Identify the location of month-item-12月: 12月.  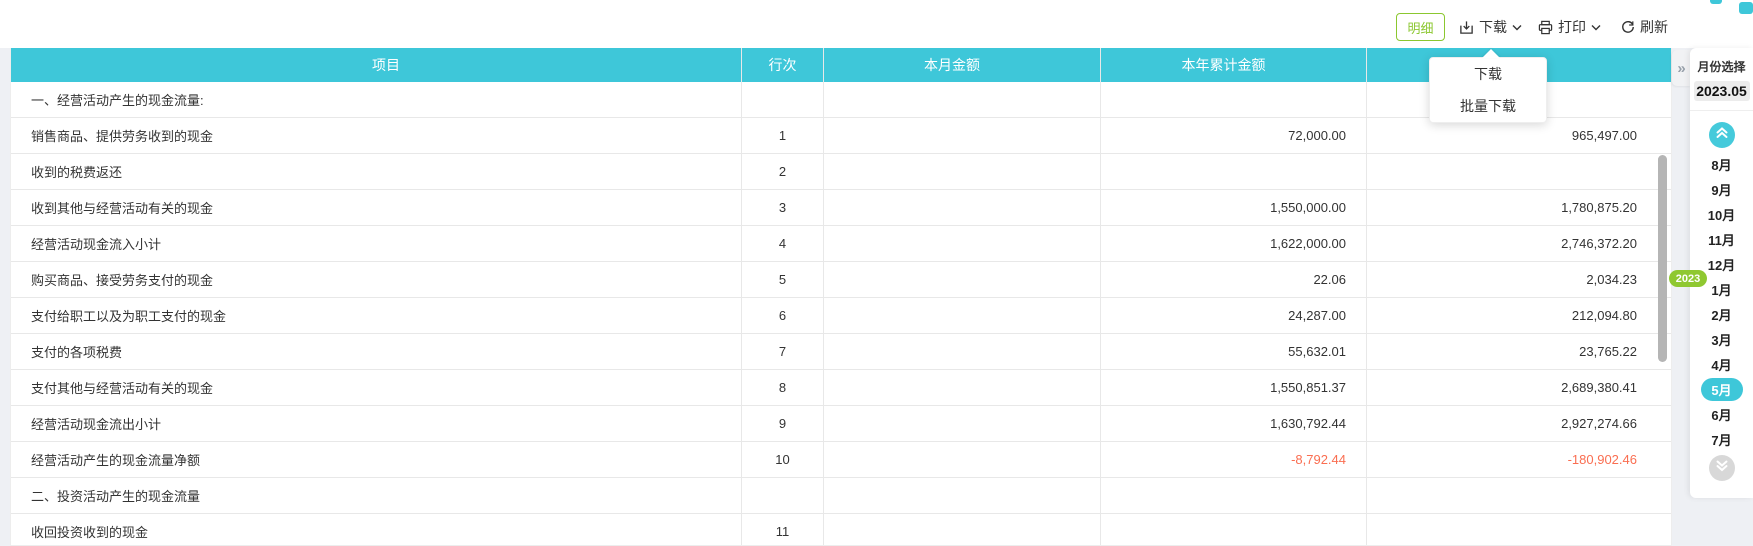
(1721, 265).